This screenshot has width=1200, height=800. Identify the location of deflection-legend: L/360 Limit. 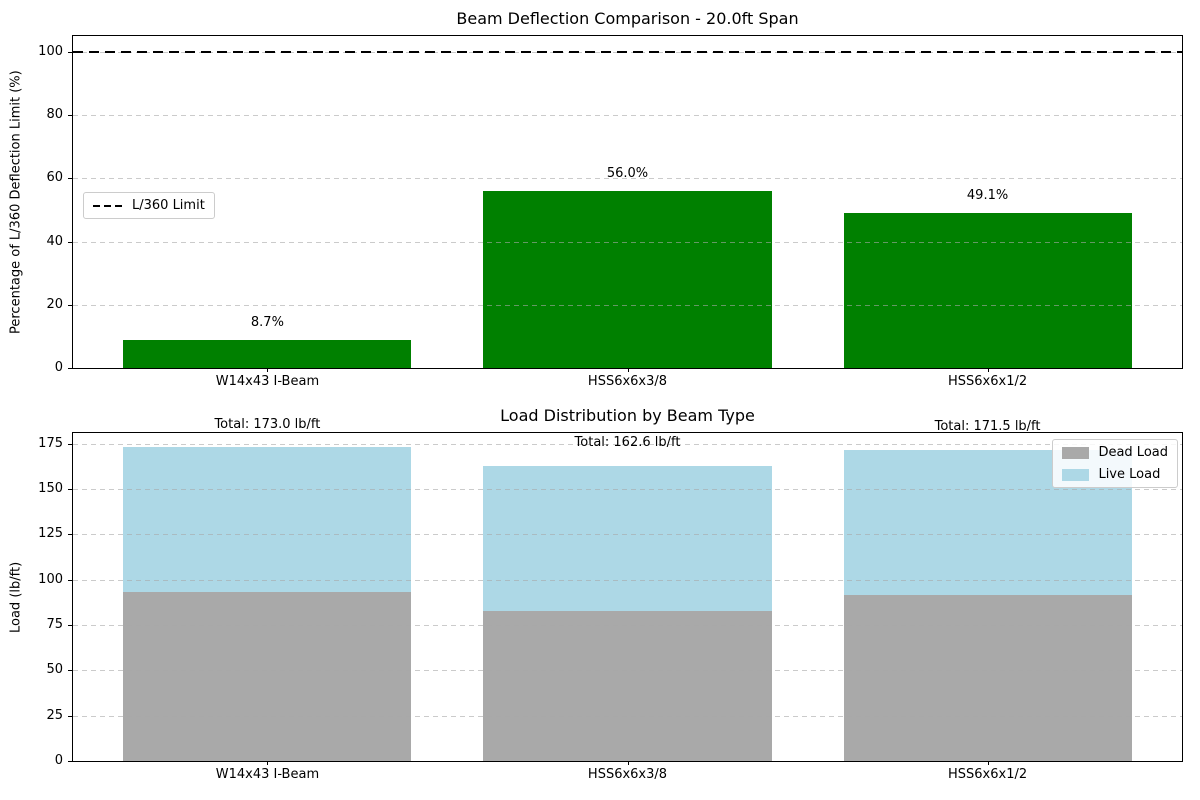
(149, 205).